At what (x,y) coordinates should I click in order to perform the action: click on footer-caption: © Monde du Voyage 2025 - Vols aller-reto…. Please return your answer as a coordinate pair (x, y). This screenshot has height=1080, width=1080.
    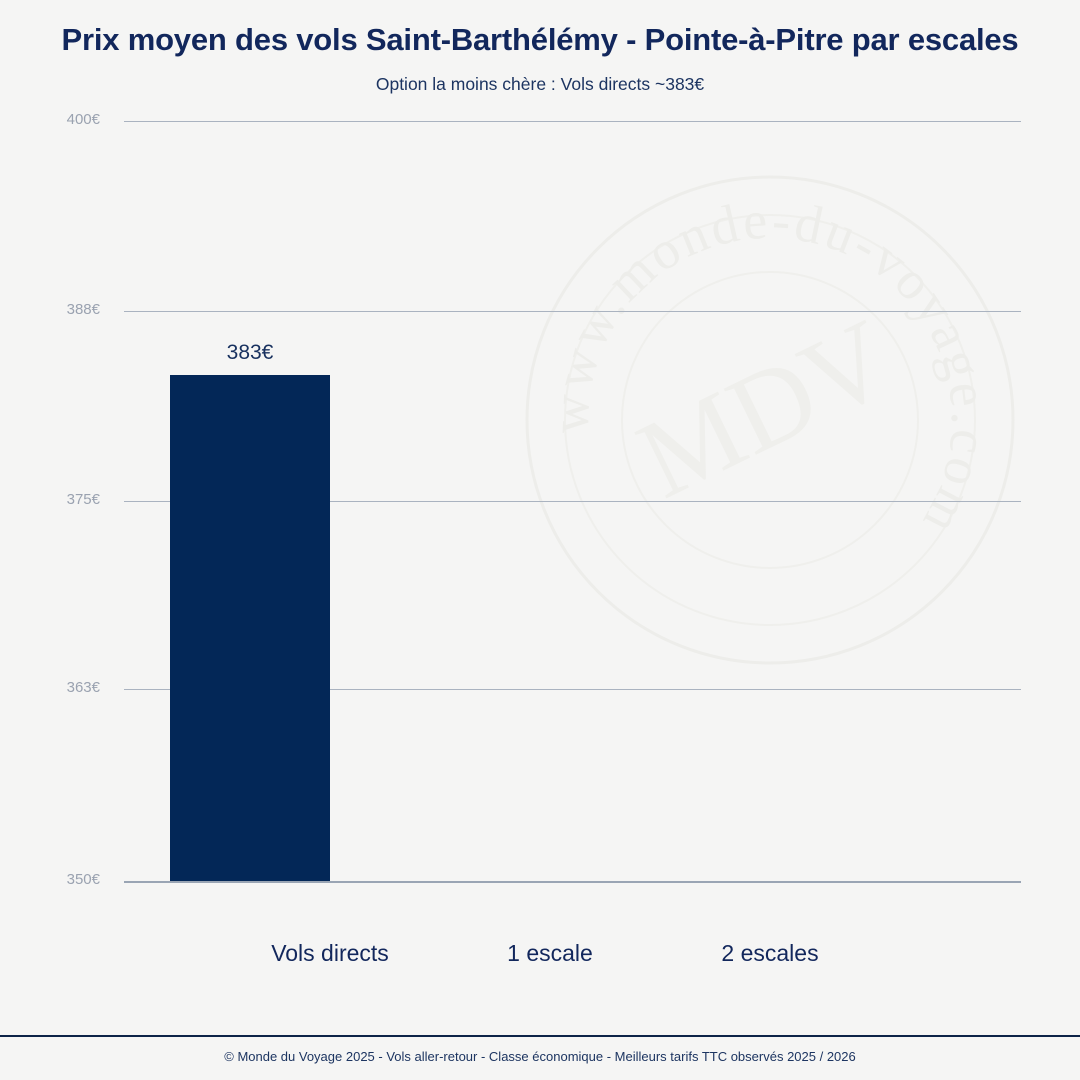
    Looking at the image, I should click on (540, 1056).